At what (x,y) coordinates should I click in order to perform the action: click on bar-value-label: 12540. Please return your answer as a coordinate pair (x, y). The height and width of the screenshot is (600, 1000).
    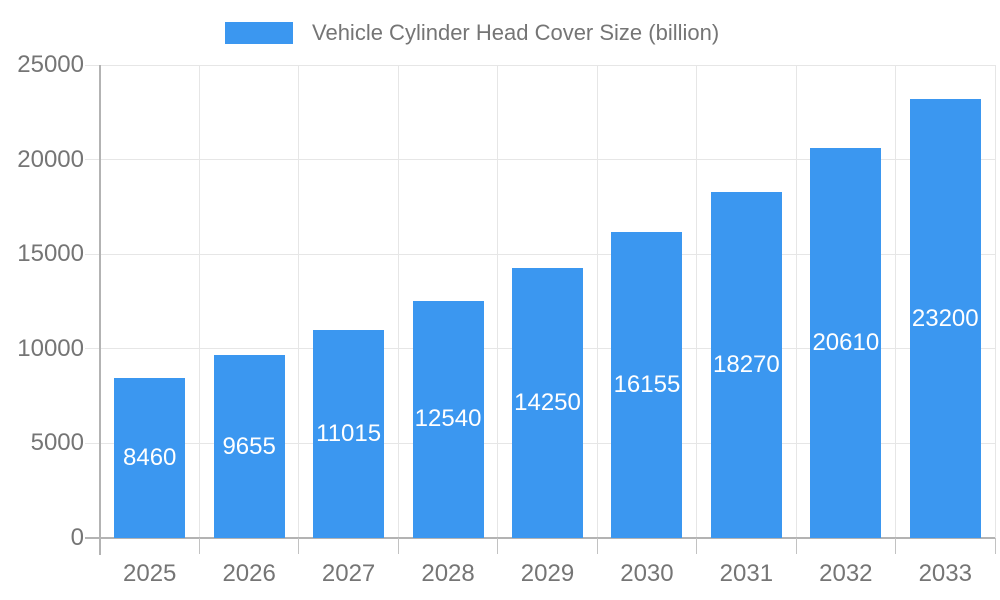
    Looking at the image, I should click on (448, 419).